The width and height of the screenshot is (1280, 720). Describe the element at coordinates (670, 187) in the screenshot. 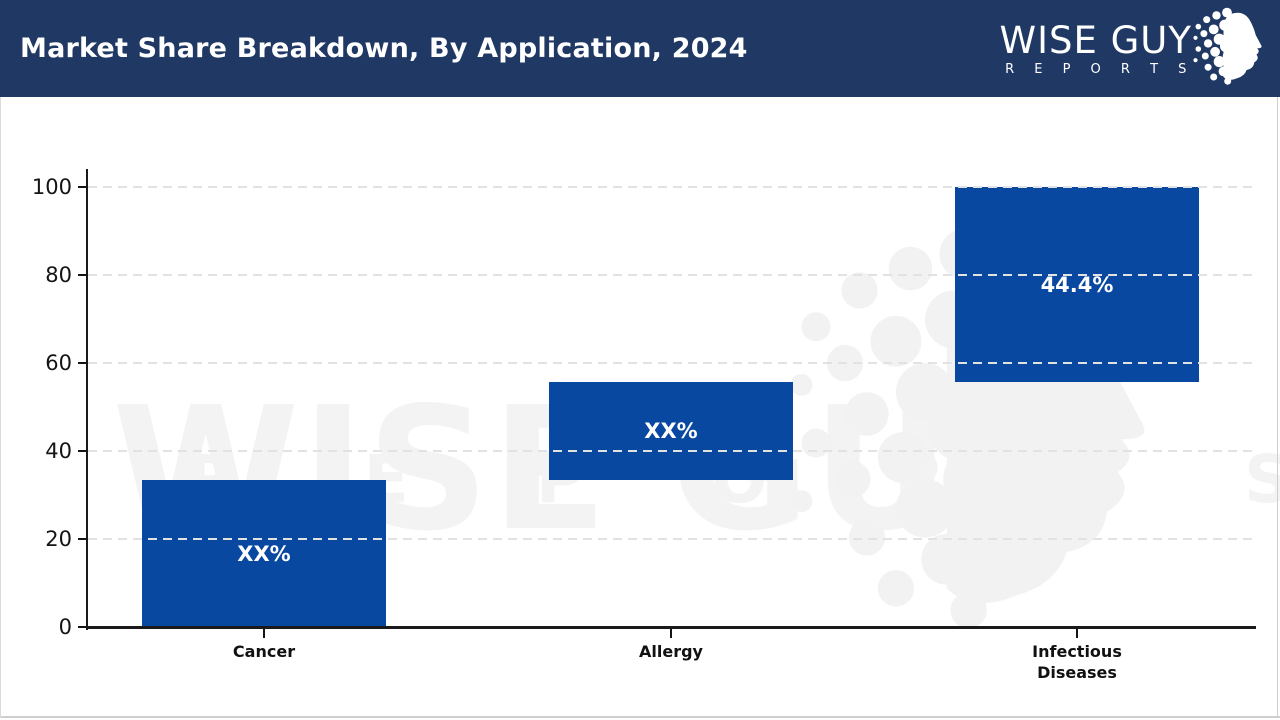

I see `gridline-y100` at that location.